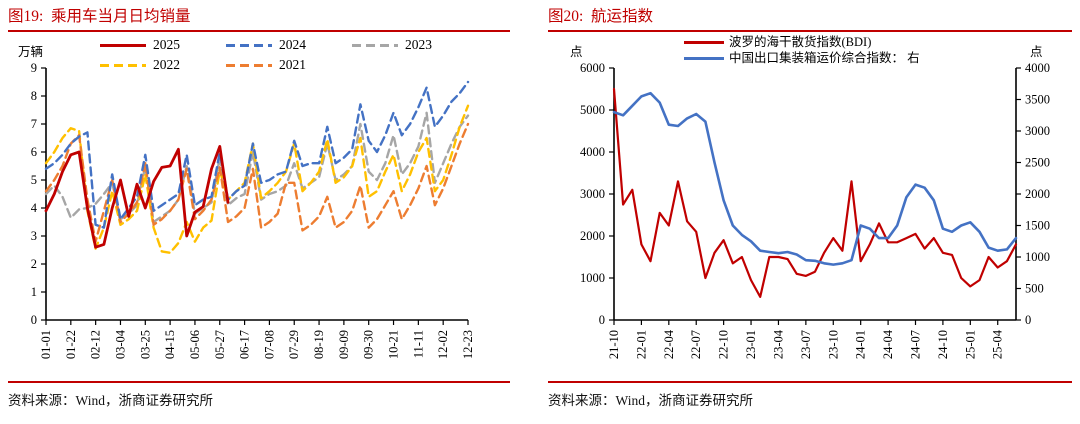  What do you see at coordinates (833, 344) in the screenshot?
I see `x-tick-label: 23-10` at bounding box center [833, 344].